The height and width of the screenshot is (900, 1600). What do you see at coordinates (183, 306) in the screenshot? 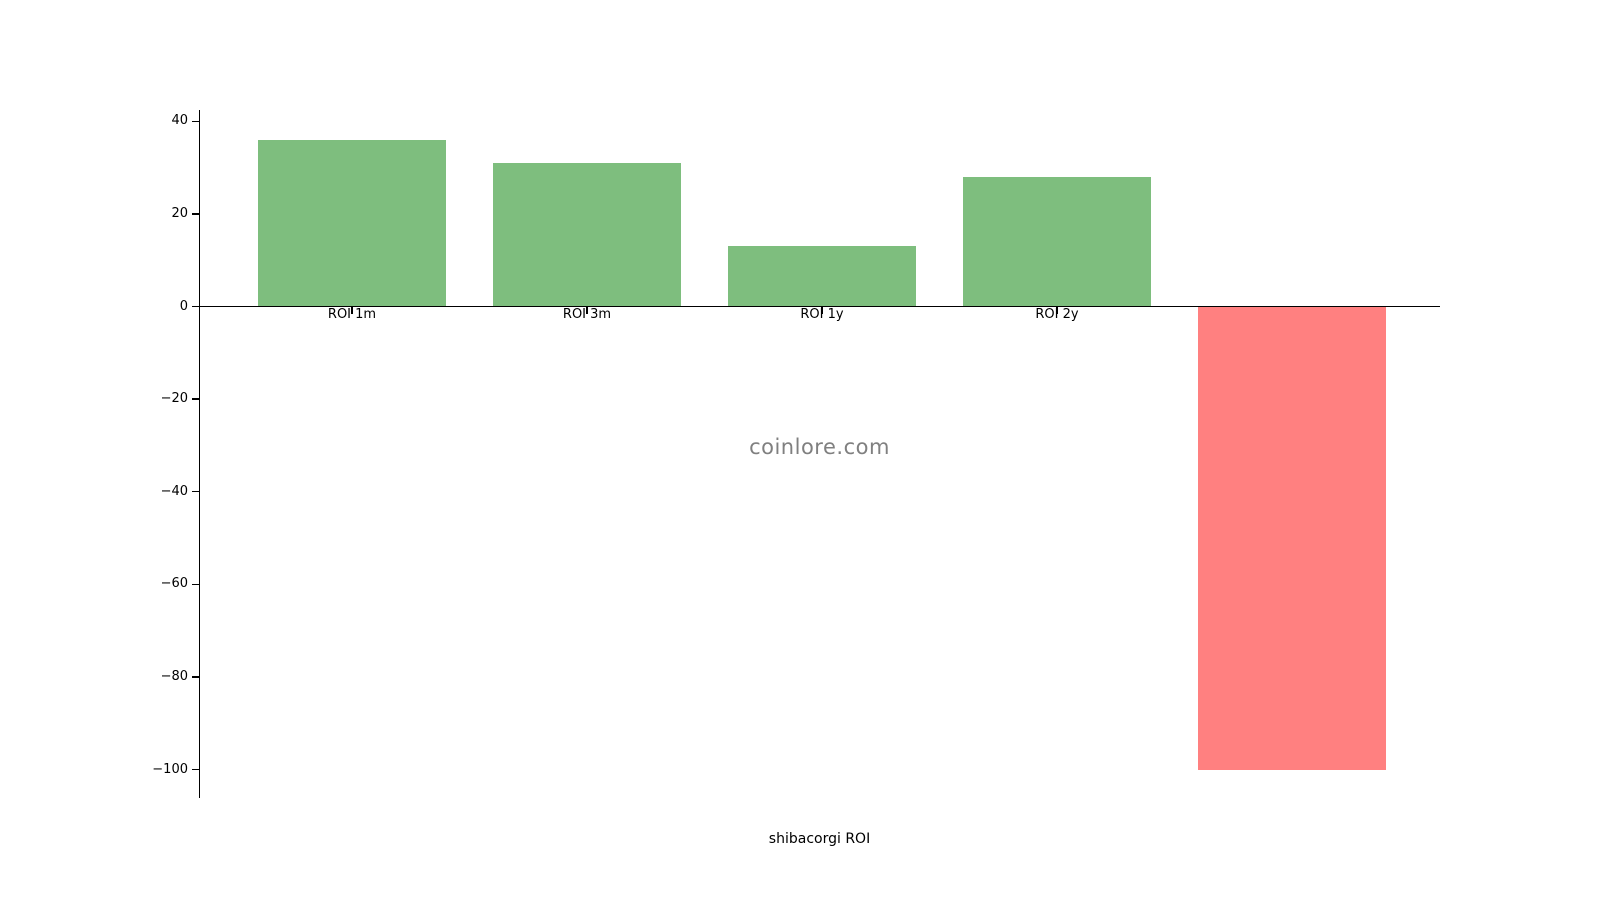
I see `y-tick-label: 0` at bounding box center [183, 306].